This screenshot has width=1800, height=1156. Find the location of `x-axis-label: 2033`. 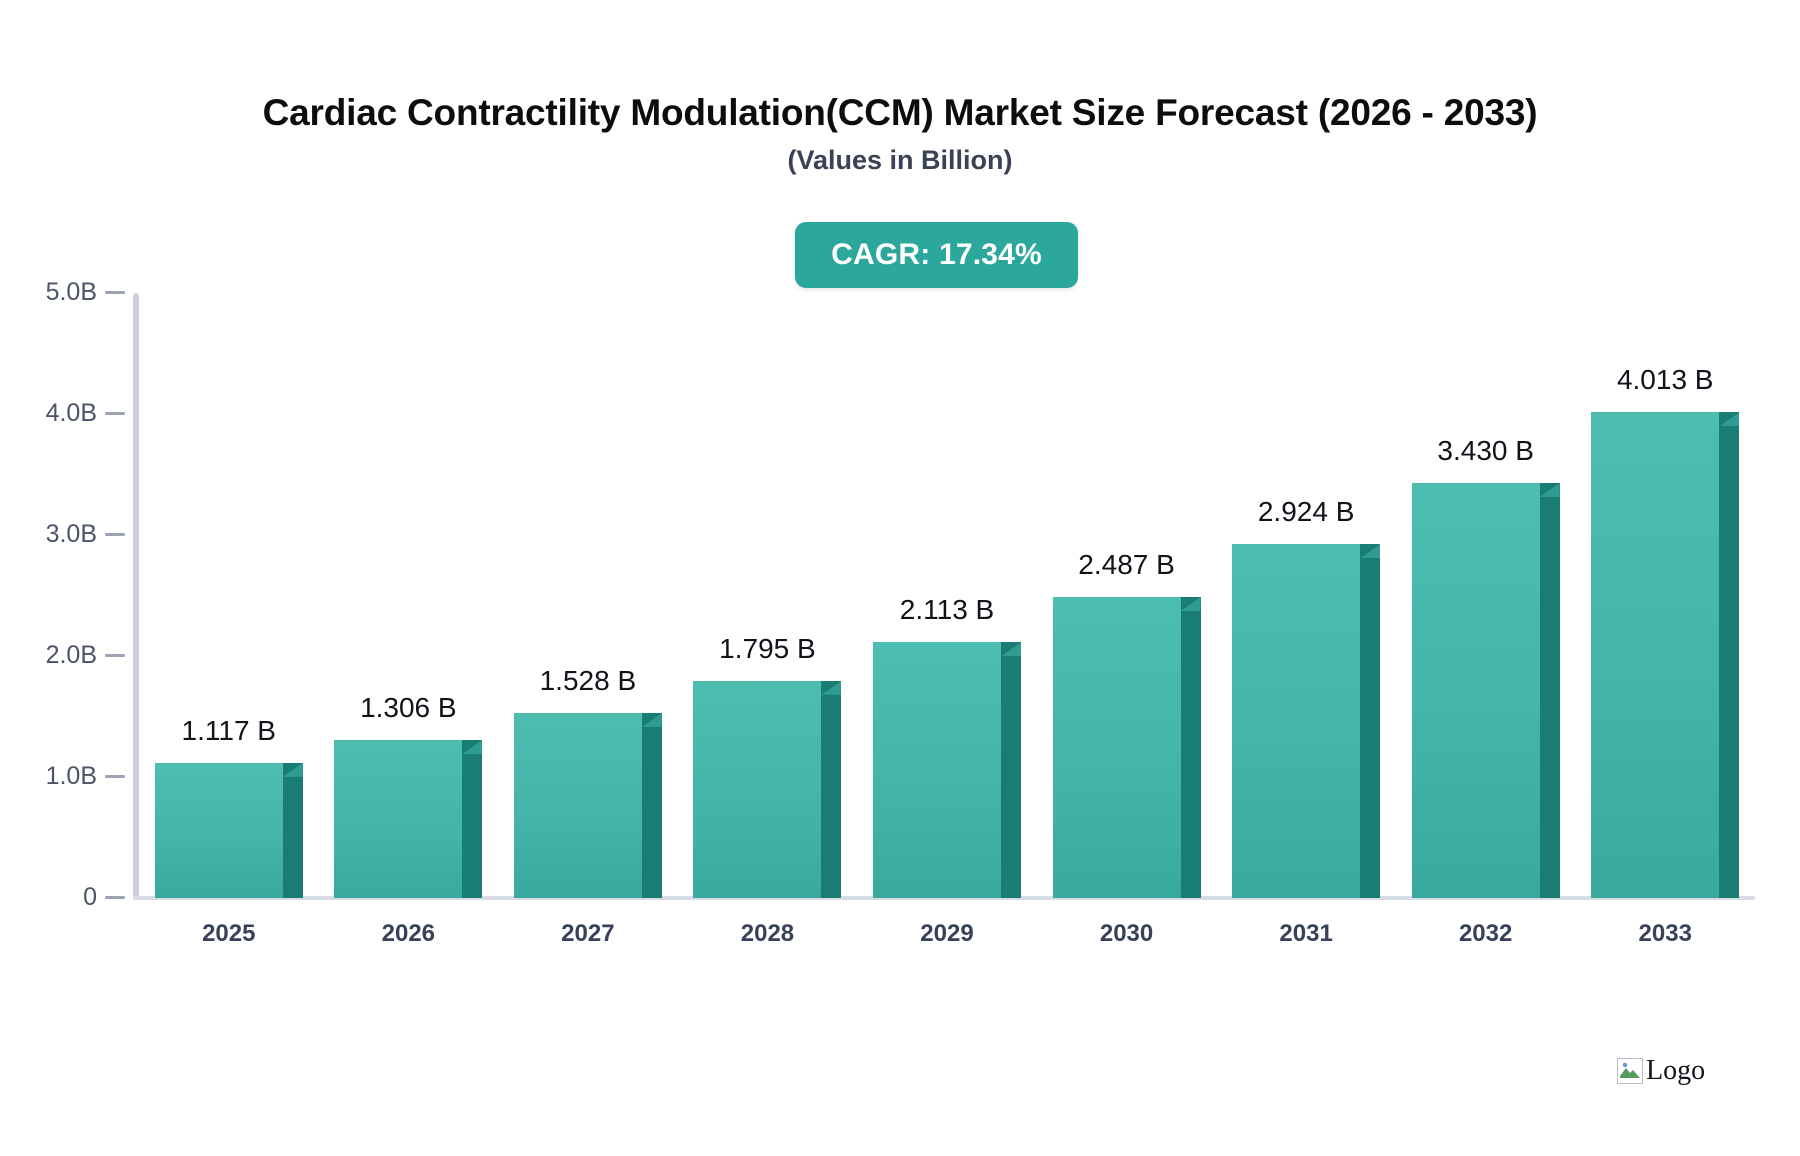

x-axis-label: 2033 is located at coordinates (1665, 933).